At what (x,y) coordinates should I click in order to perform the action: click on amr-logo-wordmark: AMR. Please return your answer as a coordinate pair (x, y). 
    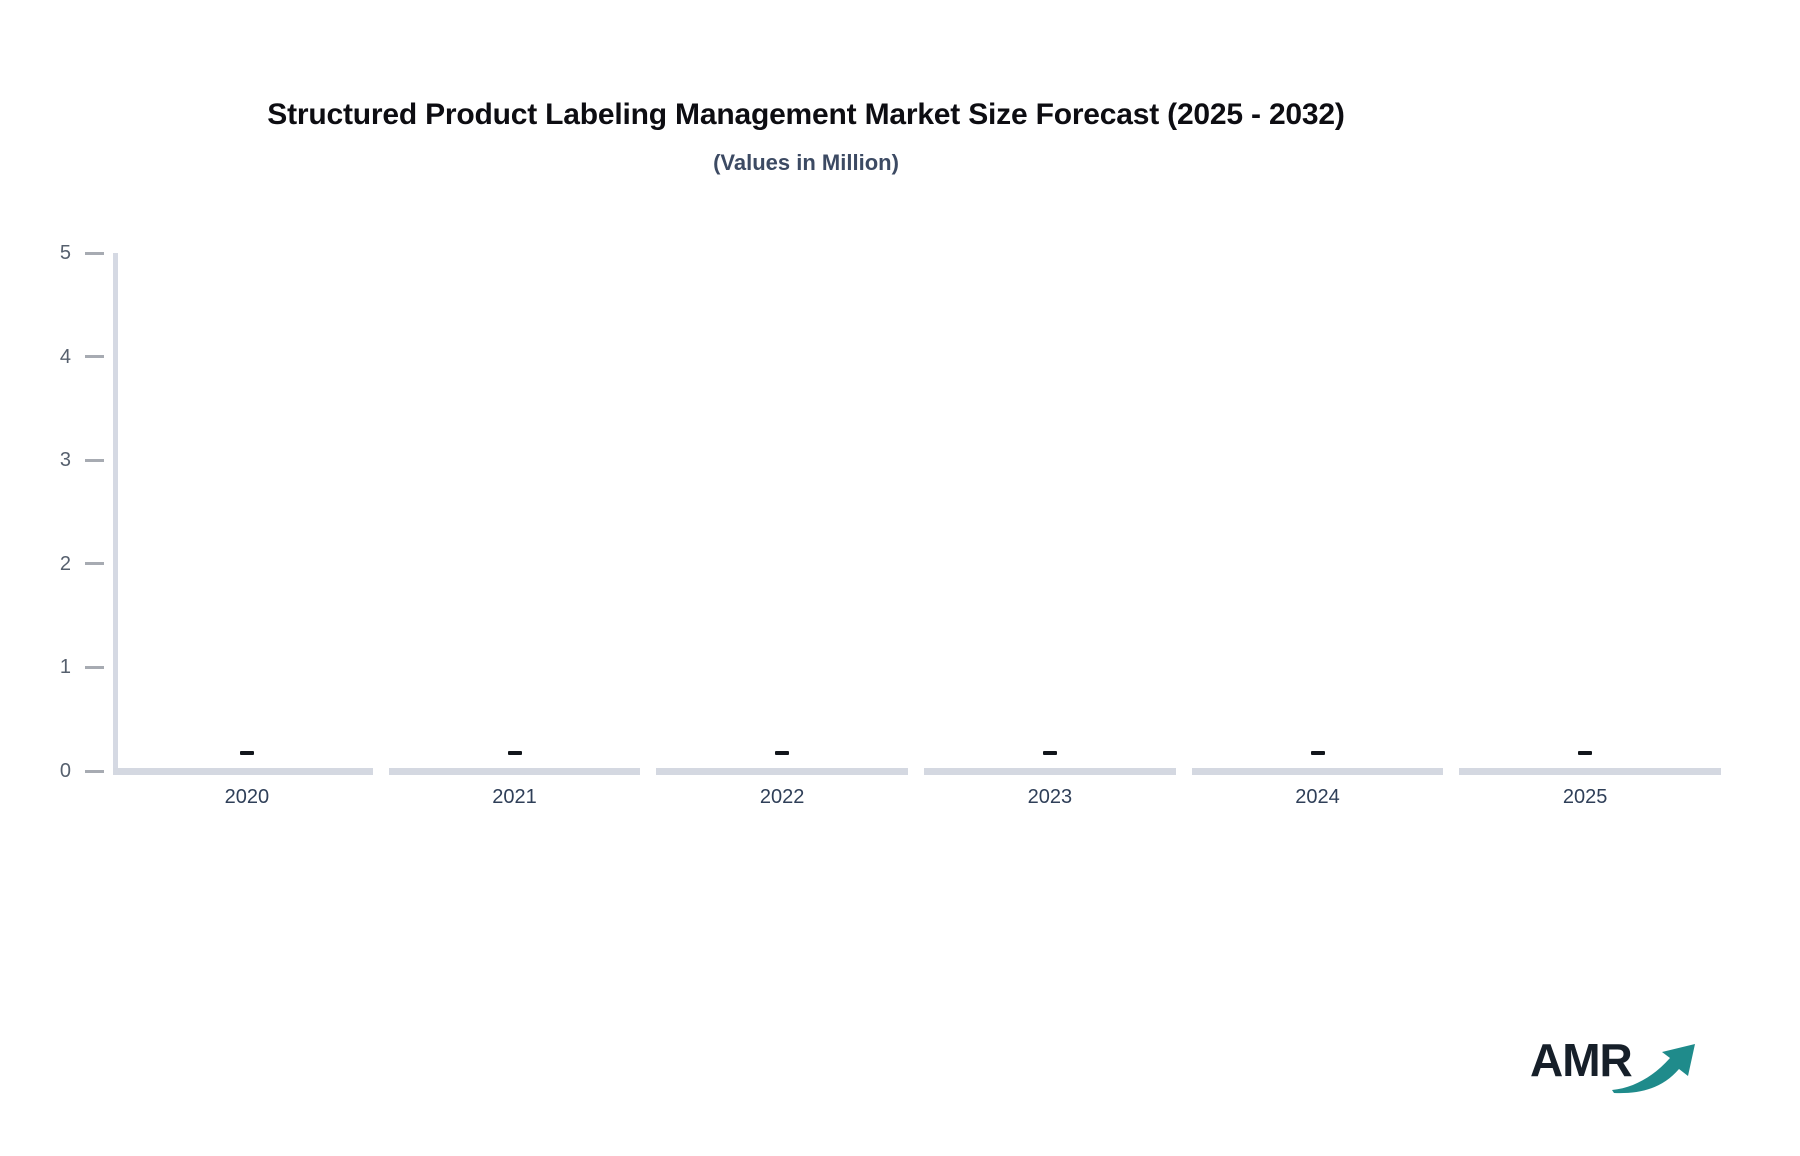
    Looking at the image, I should click on (1582, 1060).